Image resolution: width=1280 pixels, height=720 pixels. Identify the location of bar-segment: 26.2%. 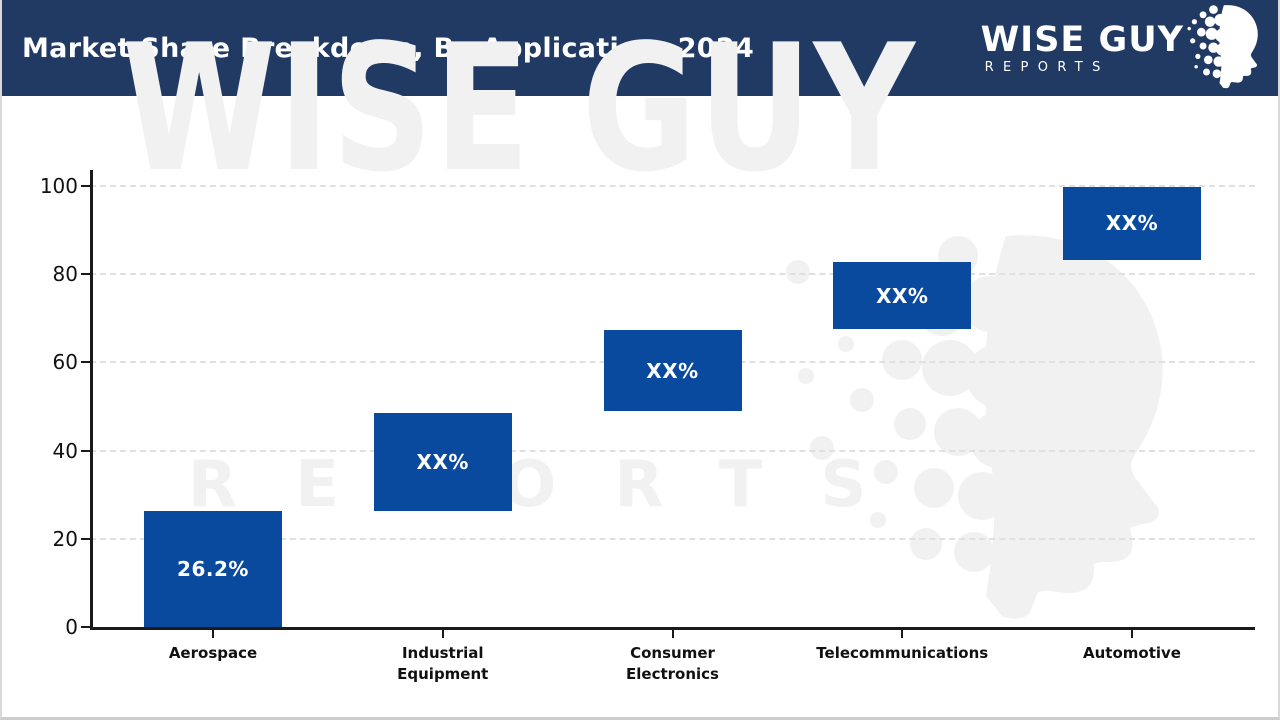
(213, 569).